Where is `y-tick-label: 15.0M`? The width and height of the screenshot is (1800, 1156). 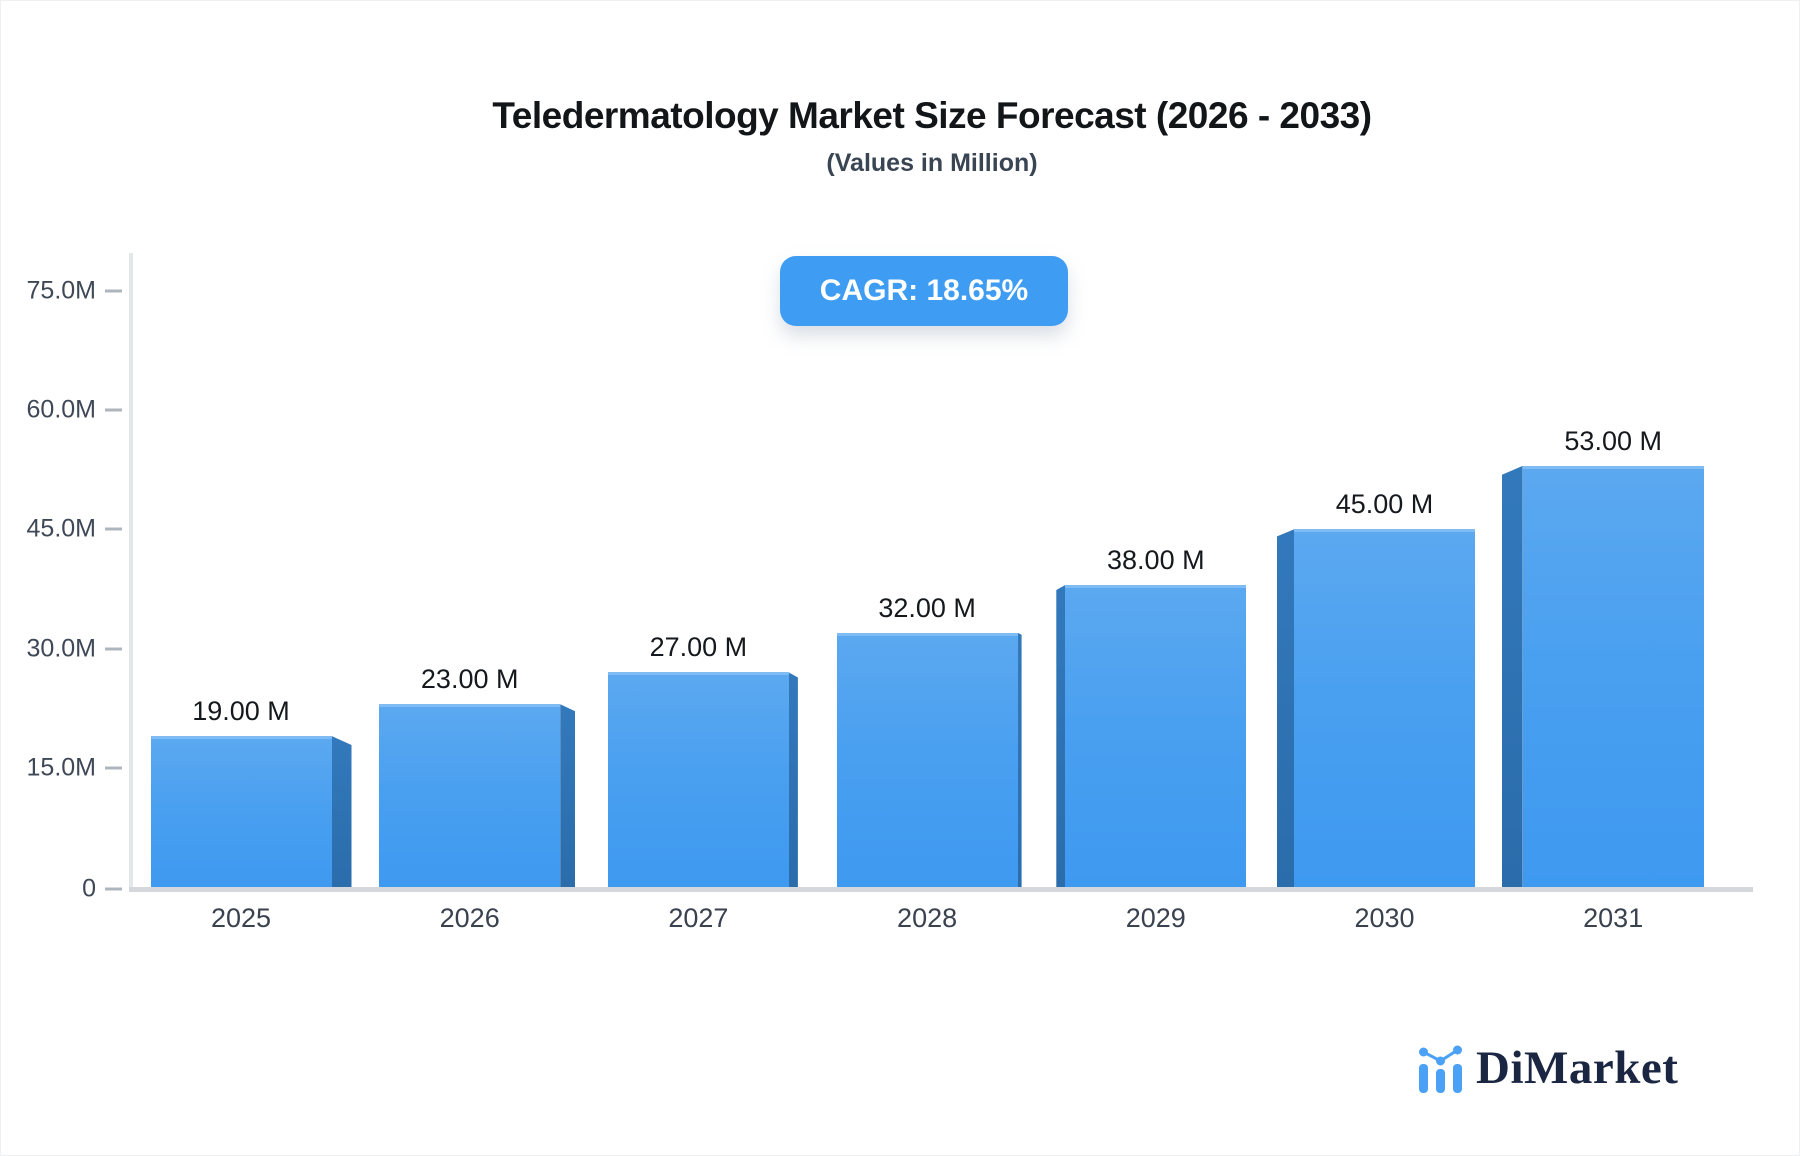 y-tick-label: 15.0M is located at coordinates (61, 767).